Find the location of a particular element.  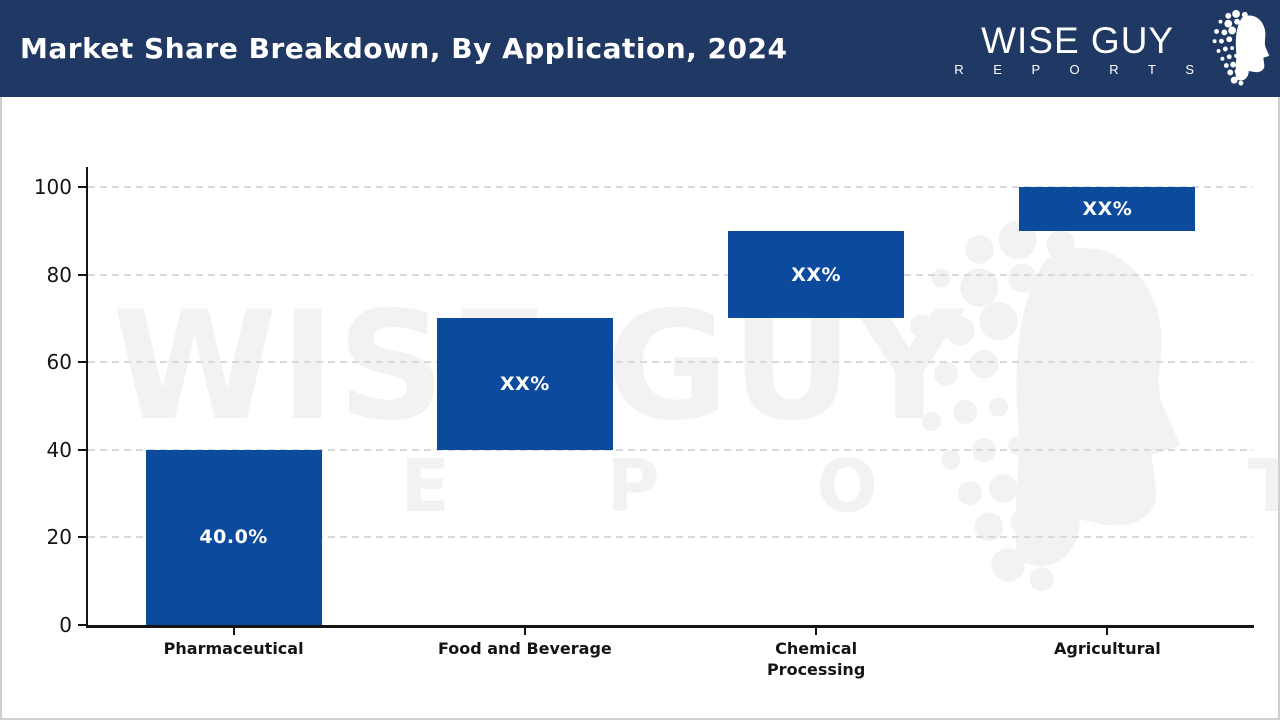

x-category-label-chemical-processing: Chemical Processing is located at coordinates (816, 659).